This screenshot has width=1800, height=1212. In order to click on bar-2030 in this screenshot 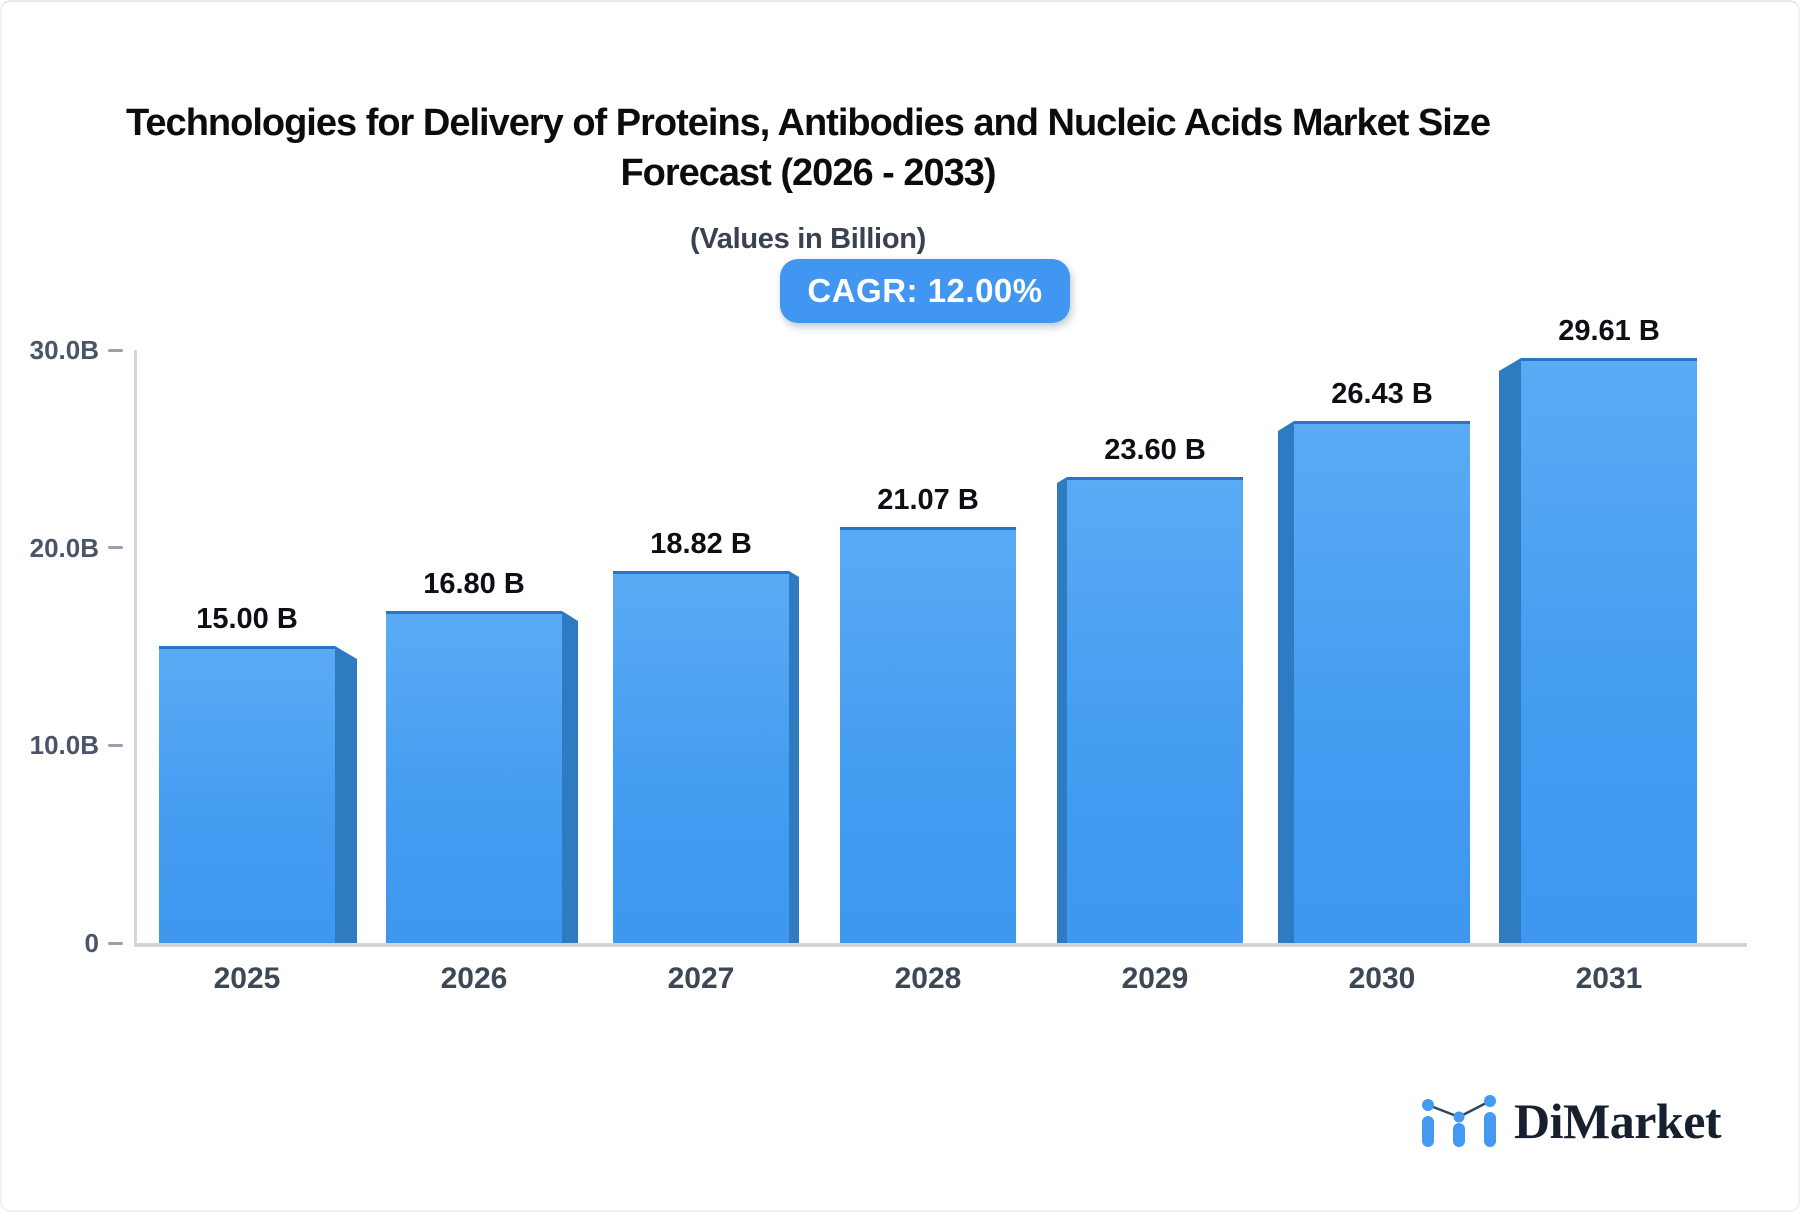, I will do `click(1382, 682)`.